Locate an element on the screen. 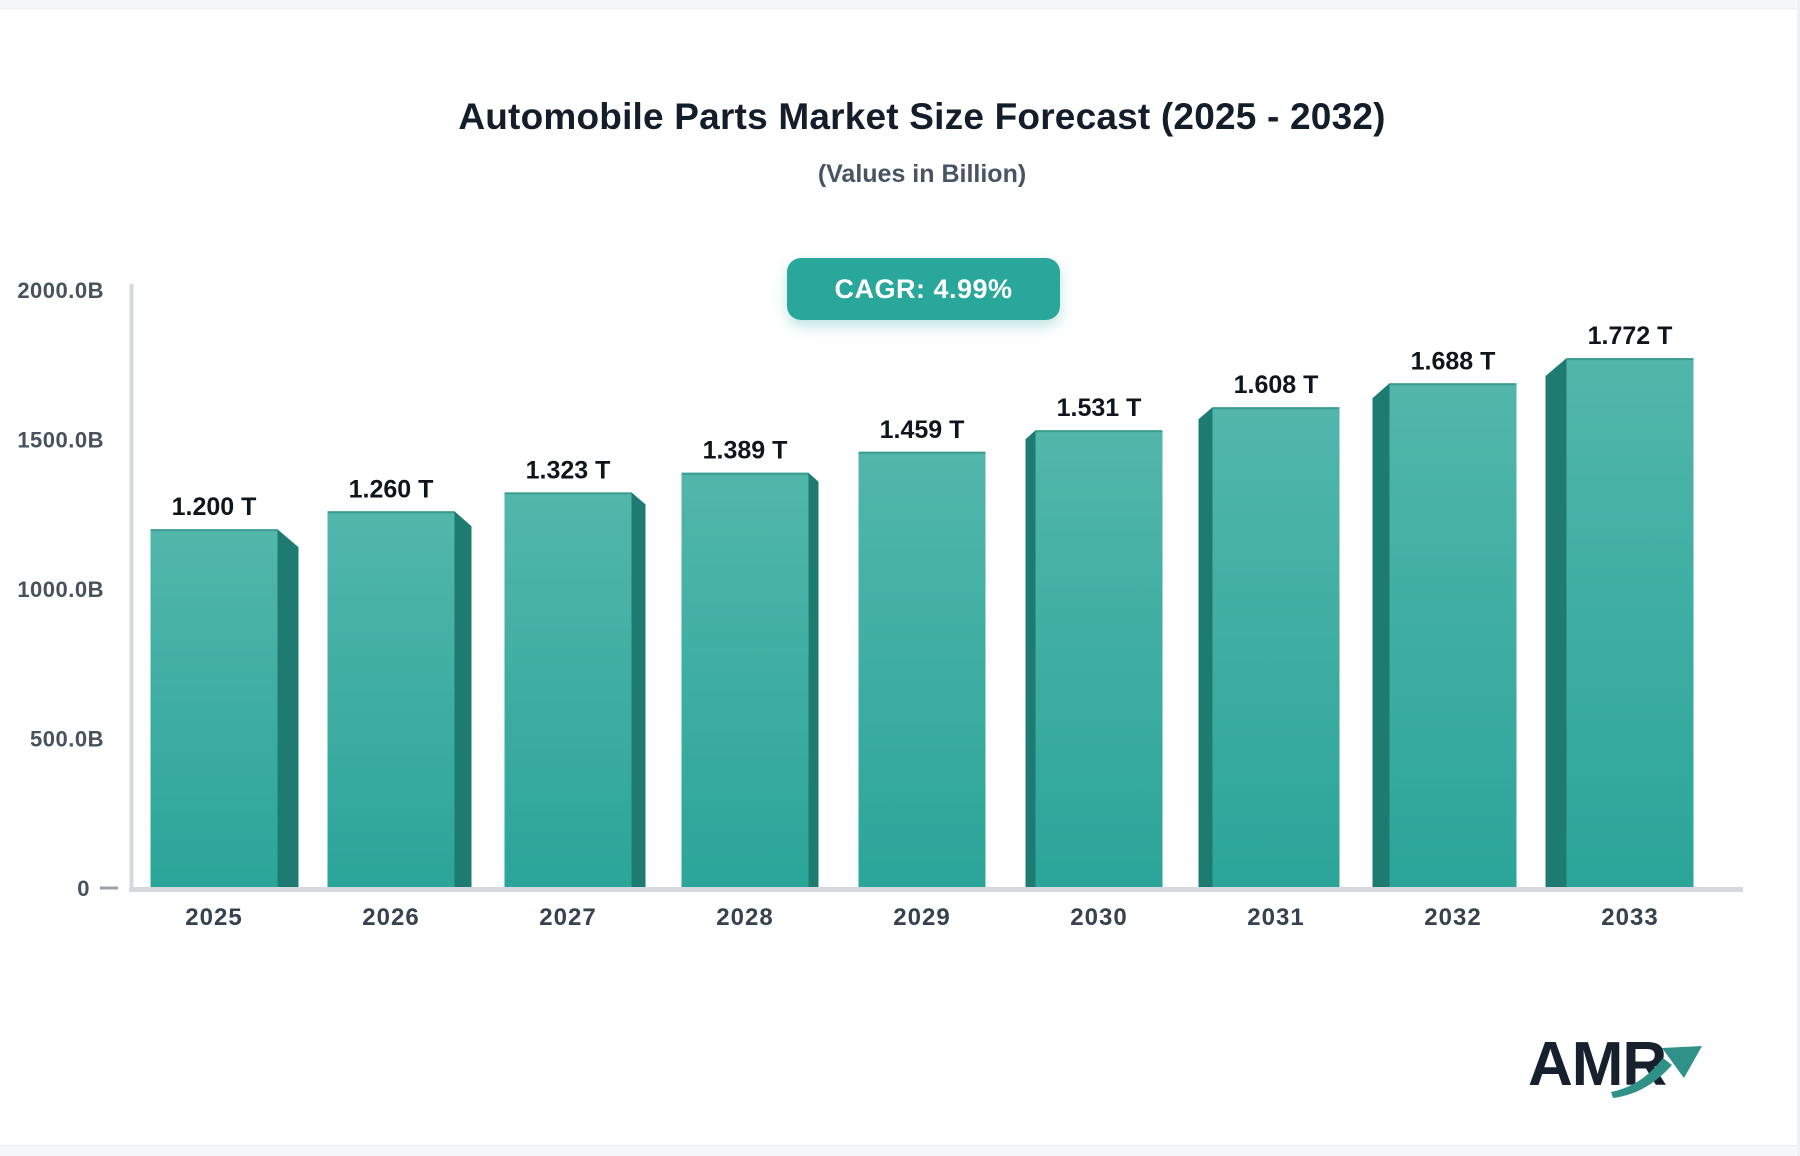 The image size is (1800, 1156). bar-2026 is located at coordinates (391, 699).